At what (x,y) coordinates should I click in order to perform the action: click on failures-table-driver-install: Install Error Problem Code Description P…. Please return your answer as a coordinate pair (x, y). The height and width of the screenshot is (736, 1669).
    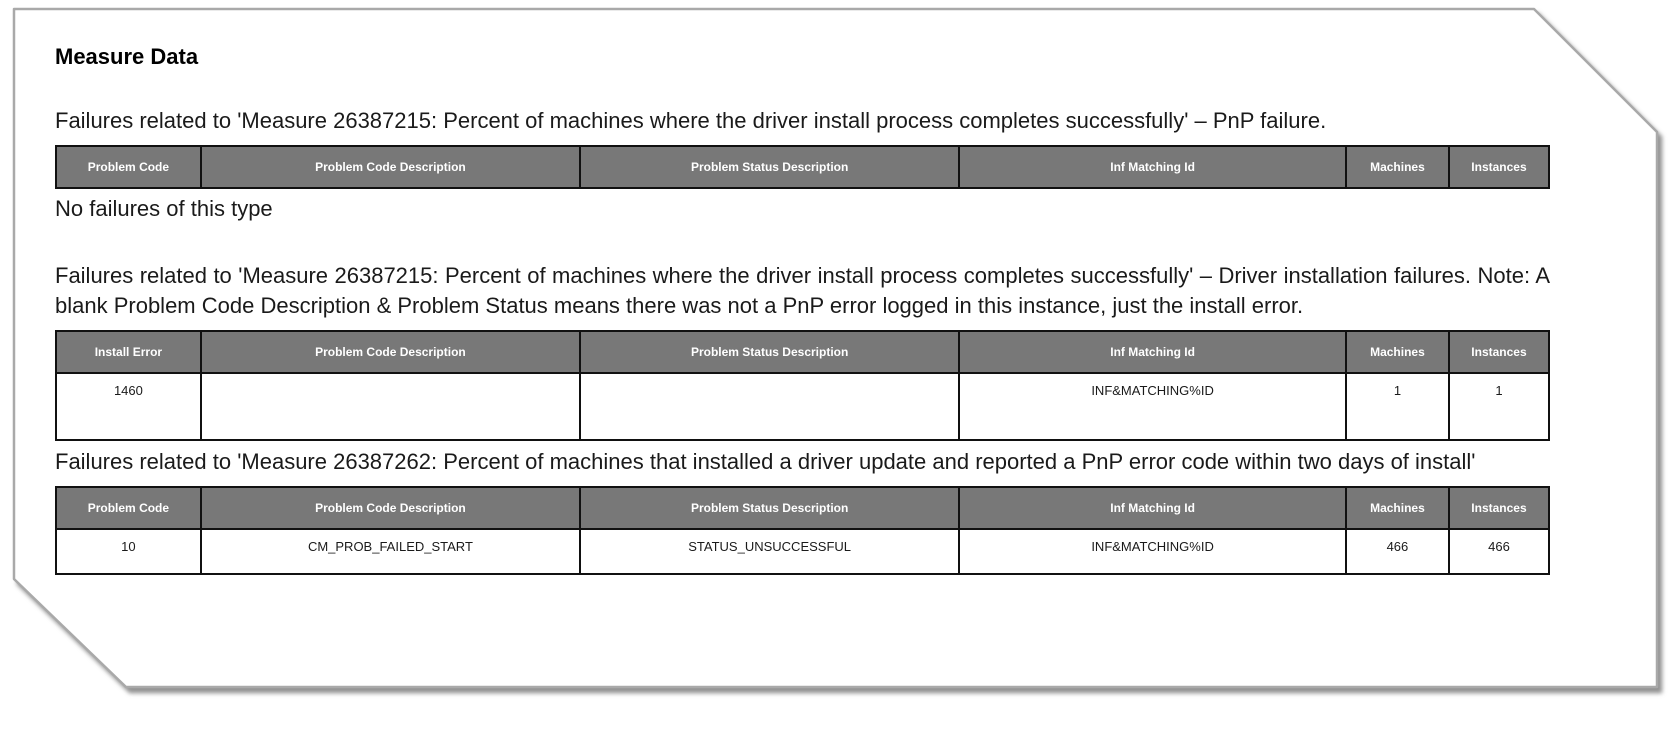
    Looking at the image, I should click on (803, 385).